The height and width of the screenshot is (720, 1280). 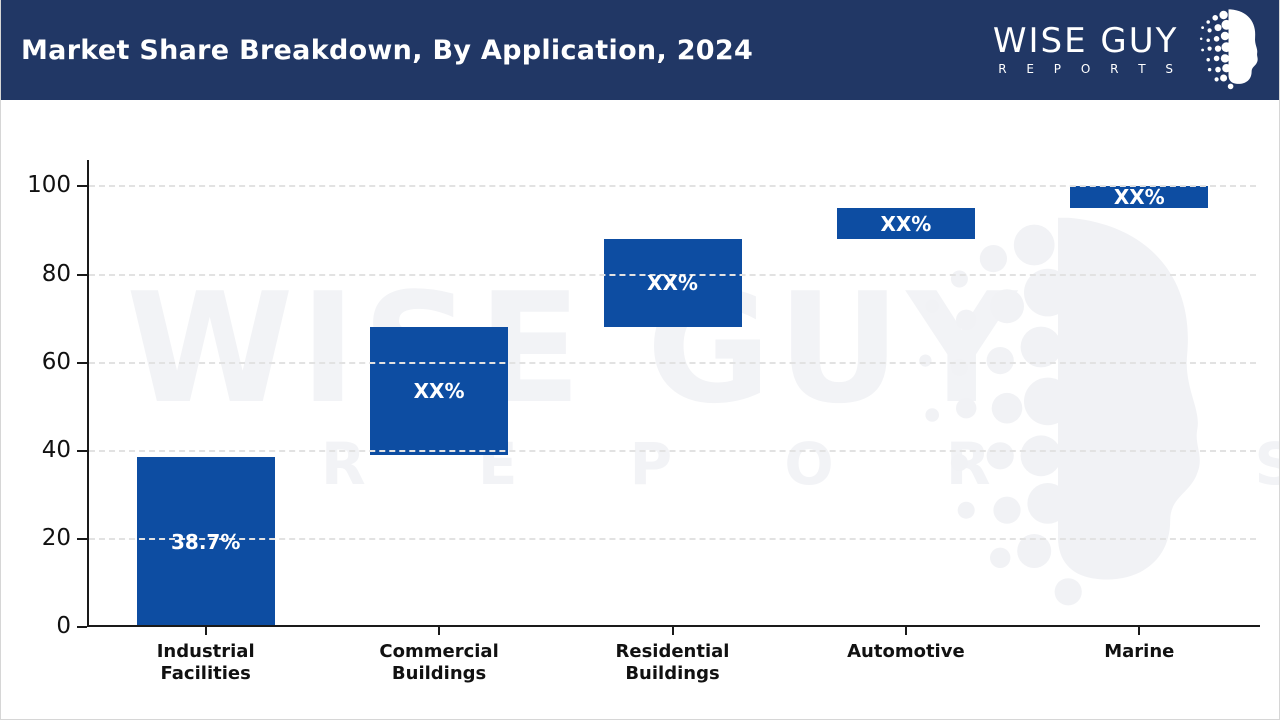 I want to click on x-category-label: Automotive, so click(x=906, y=652).